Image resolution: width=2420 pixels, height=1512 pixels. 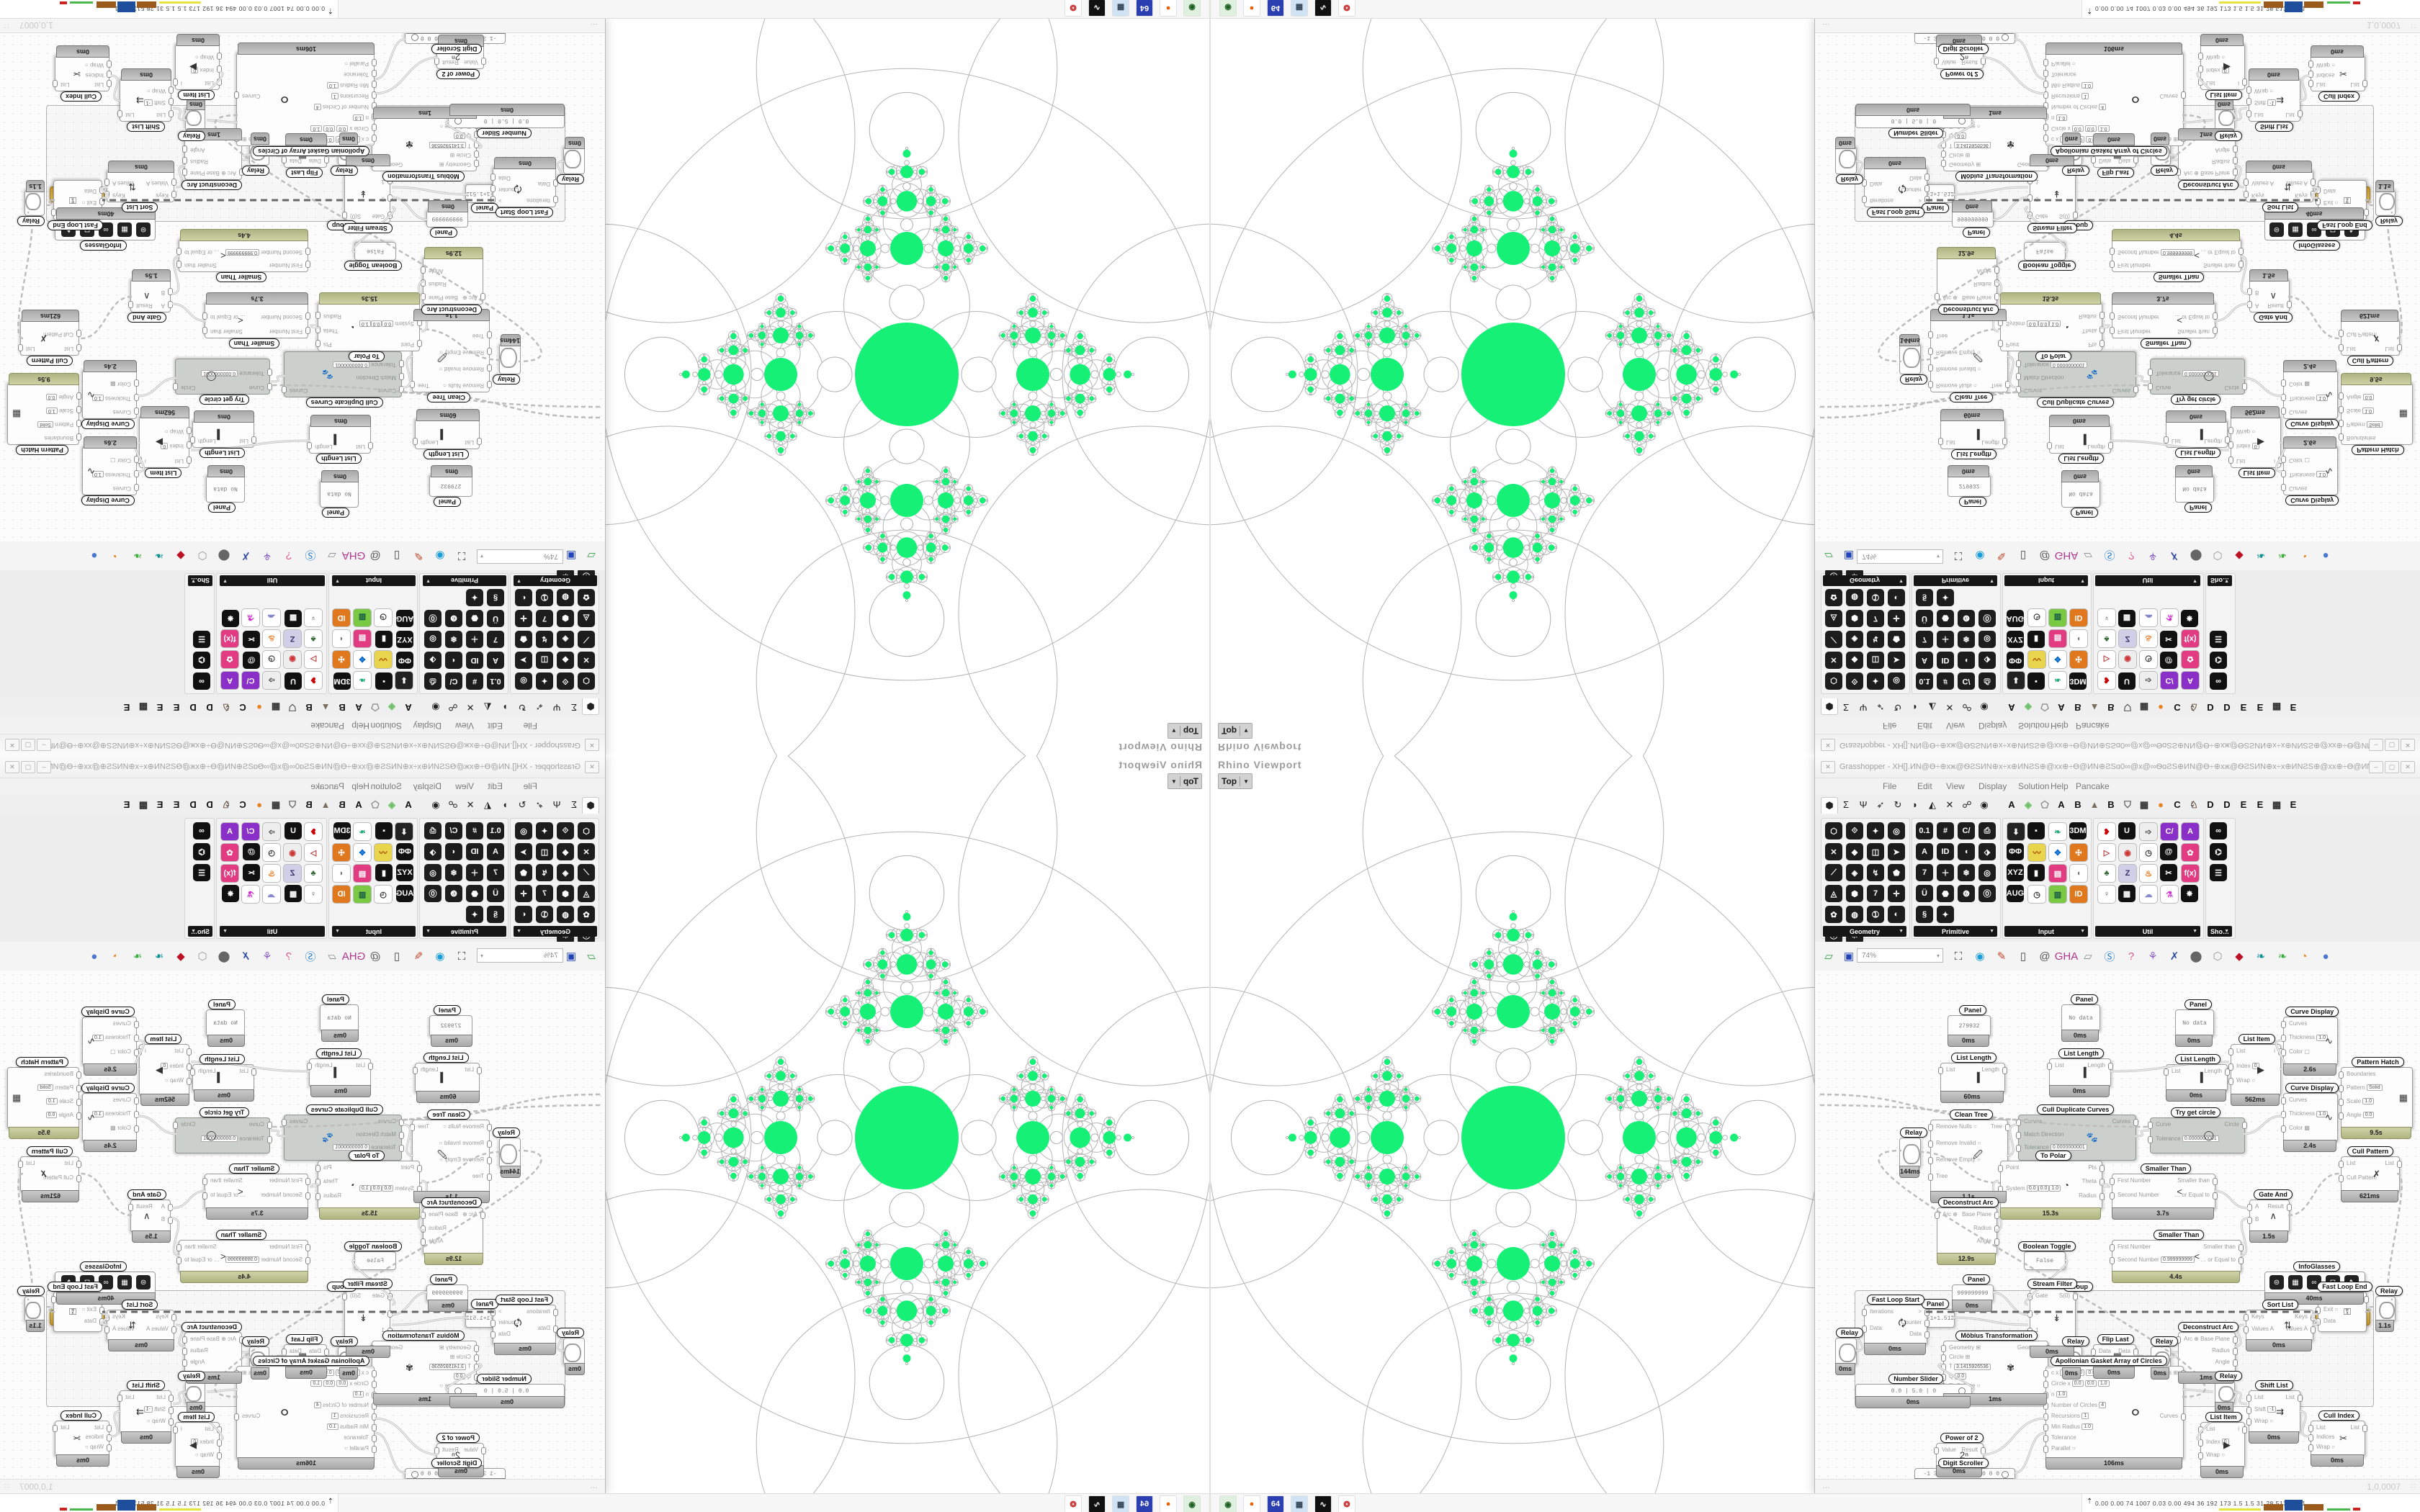 What do you see at coordinates (2127, 618) in the screenshot?
I see `component-icon: ▦` at bounding box center [2127, 618].